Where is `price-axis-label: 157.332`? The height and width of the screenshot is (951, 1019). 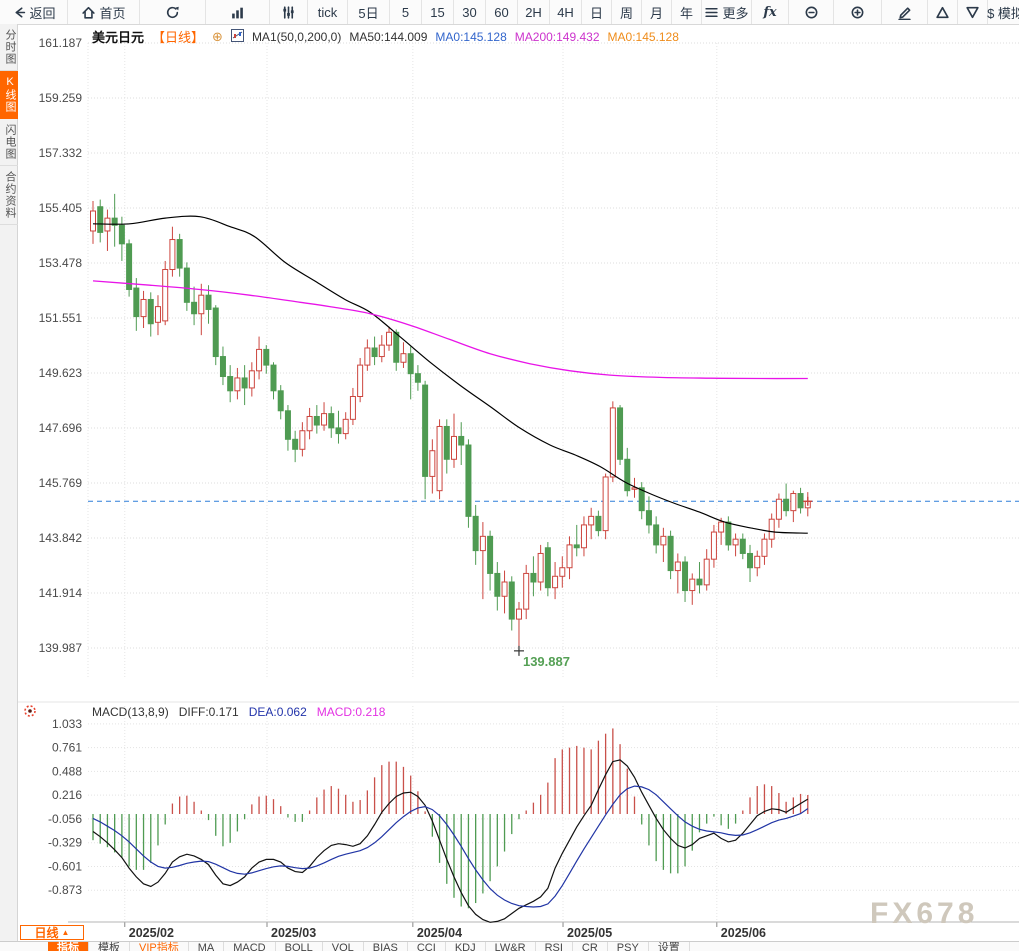 price-axis-label: 157.332 is located at coordinates (61, 153).